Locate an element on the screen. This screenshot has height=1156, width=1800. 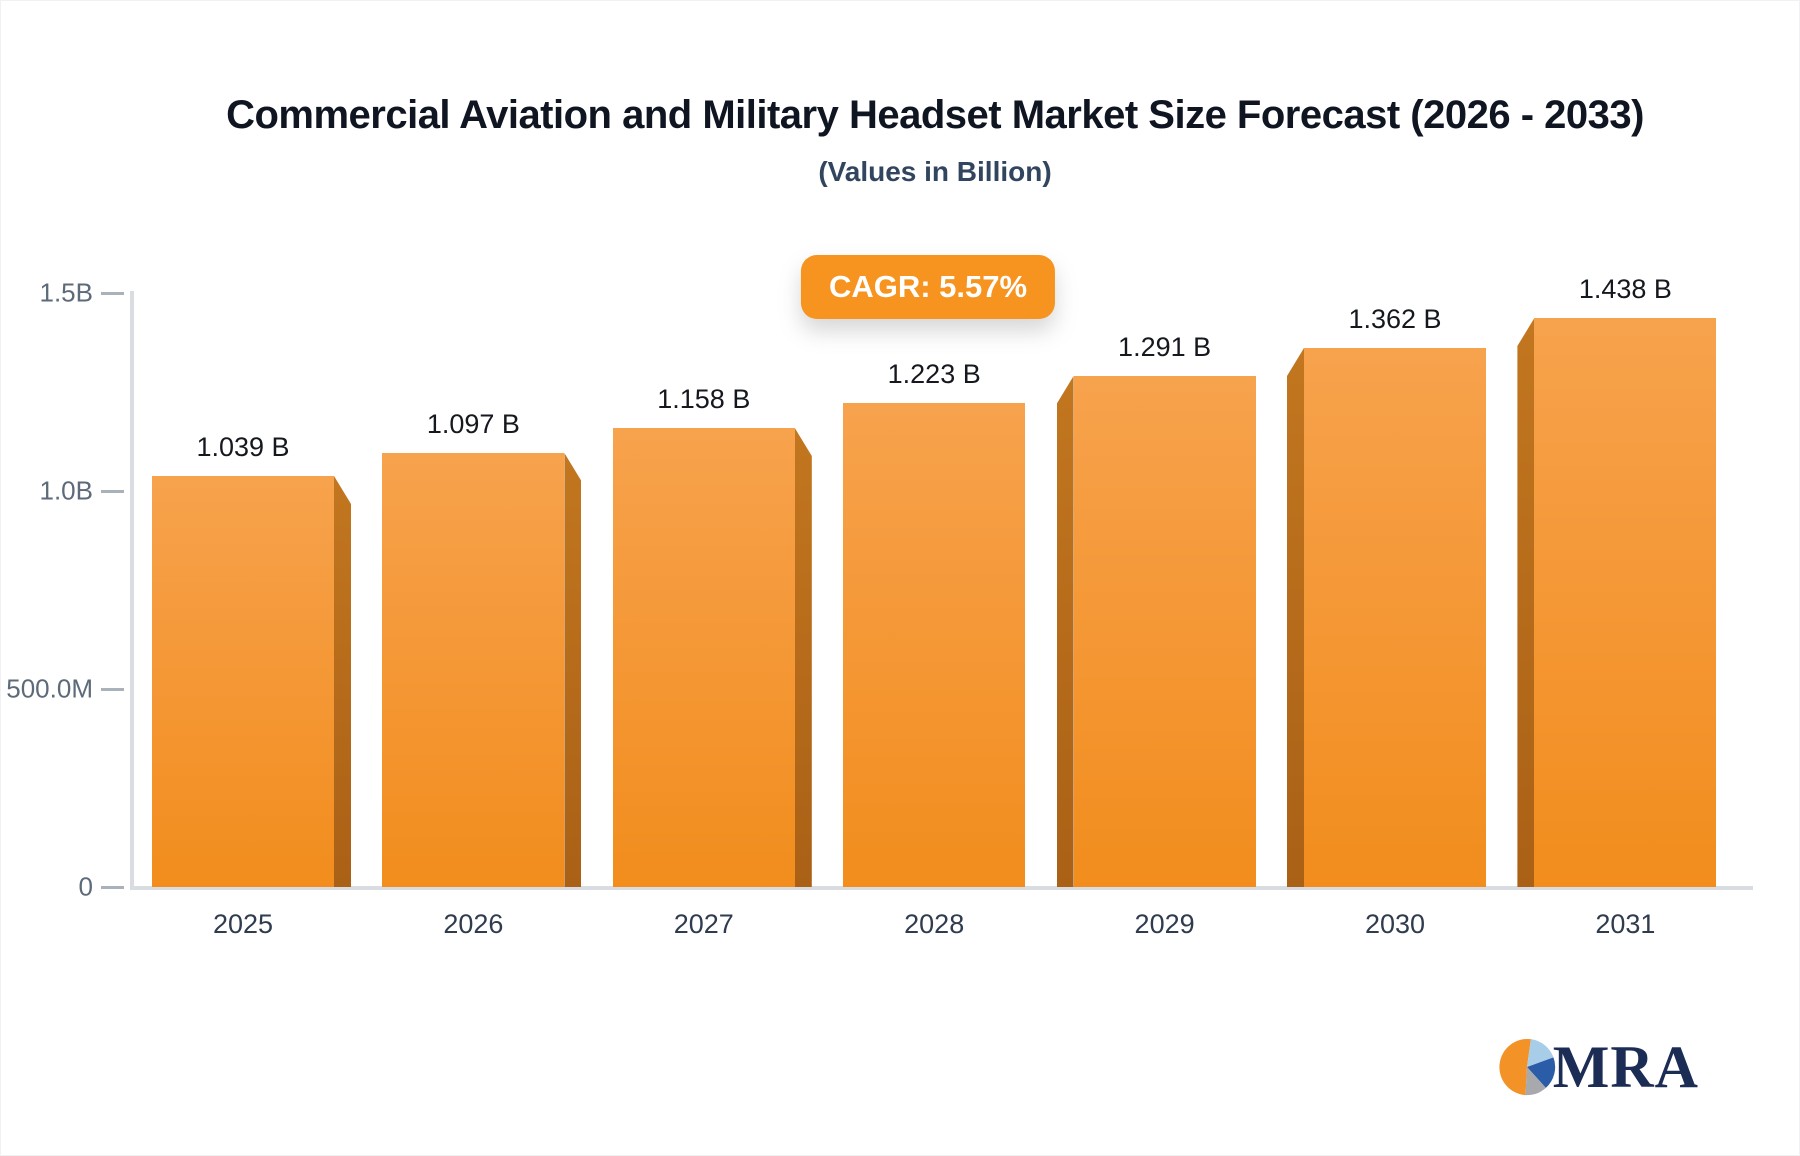
y-tick-label: 500.0M is located at coordinates (49, 688).